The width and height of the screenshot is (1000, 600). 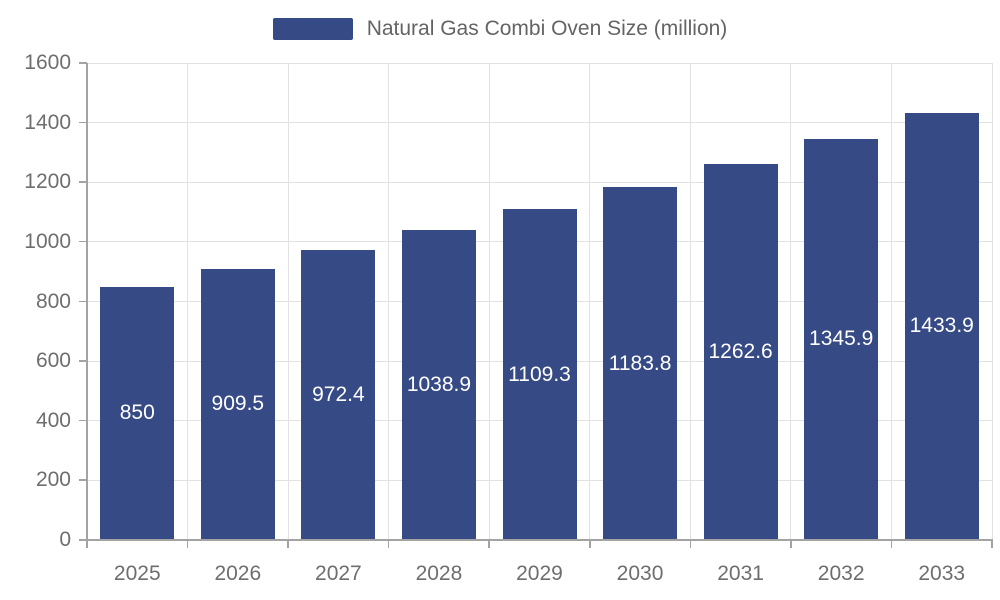 I want to click on chart-legend: Natural Gas Combi Oven Size (million), so click(x=500, y=29).